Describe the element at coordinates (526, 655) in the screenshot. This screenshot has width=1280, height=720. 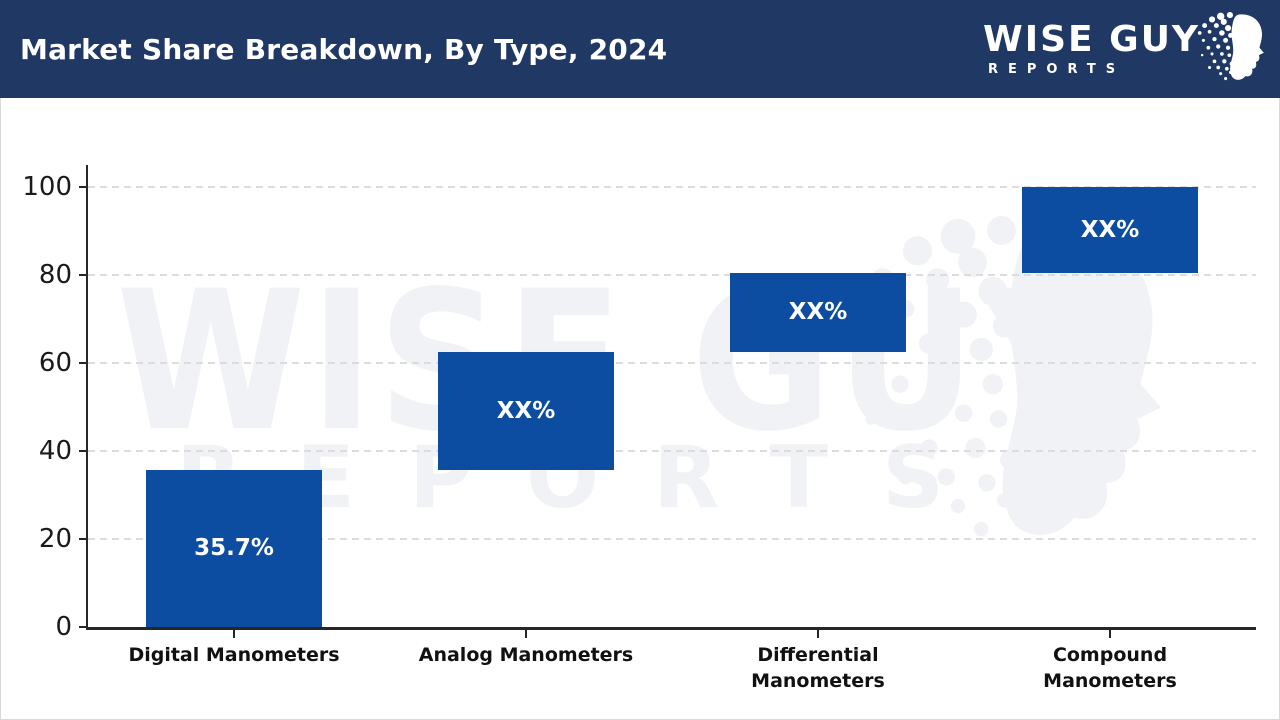
I see `x-category-label-2: Analog Manometers` at that location.